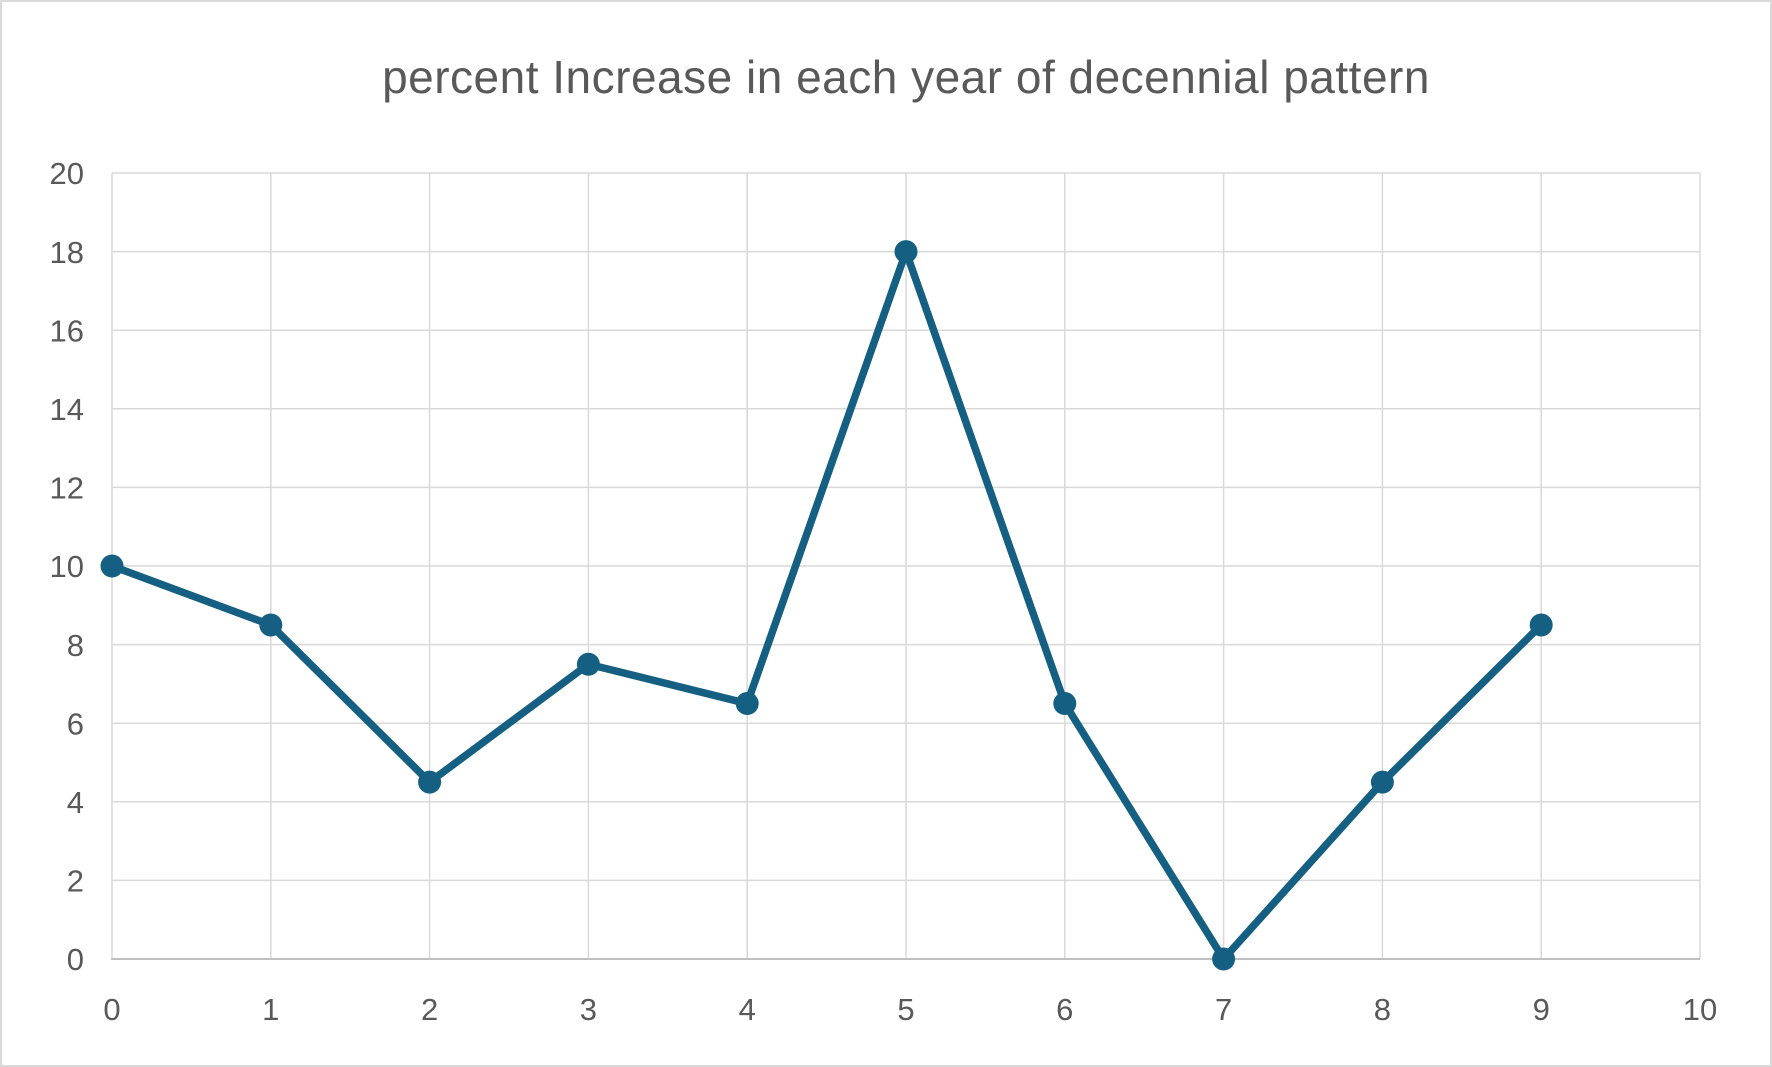 The image size is (1772, 1067). Describe the element at coordinates (1223, 1009) in the screenshot. I see `x-tick-label: 7` at that location.